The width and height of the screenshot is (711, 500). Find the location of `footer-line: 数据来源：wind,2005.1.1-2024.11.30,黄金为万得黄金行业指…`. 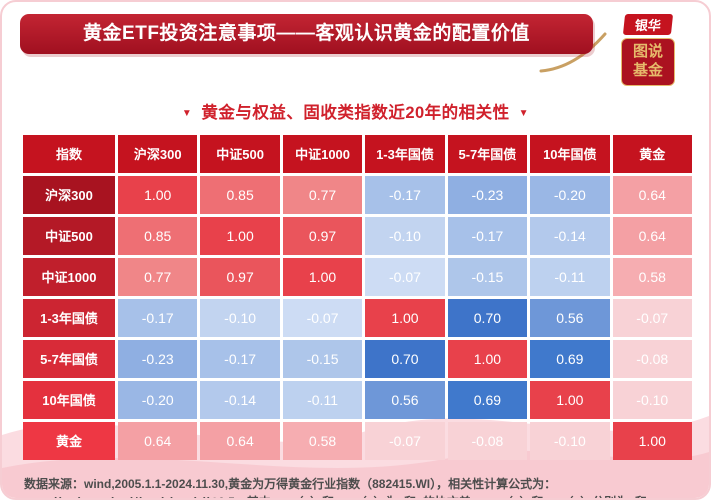

footer-line: 数据来源：wind,2005.1.1-2024.11.30,黄金为万得黄金行业指… is located at coordinates (290, 483).